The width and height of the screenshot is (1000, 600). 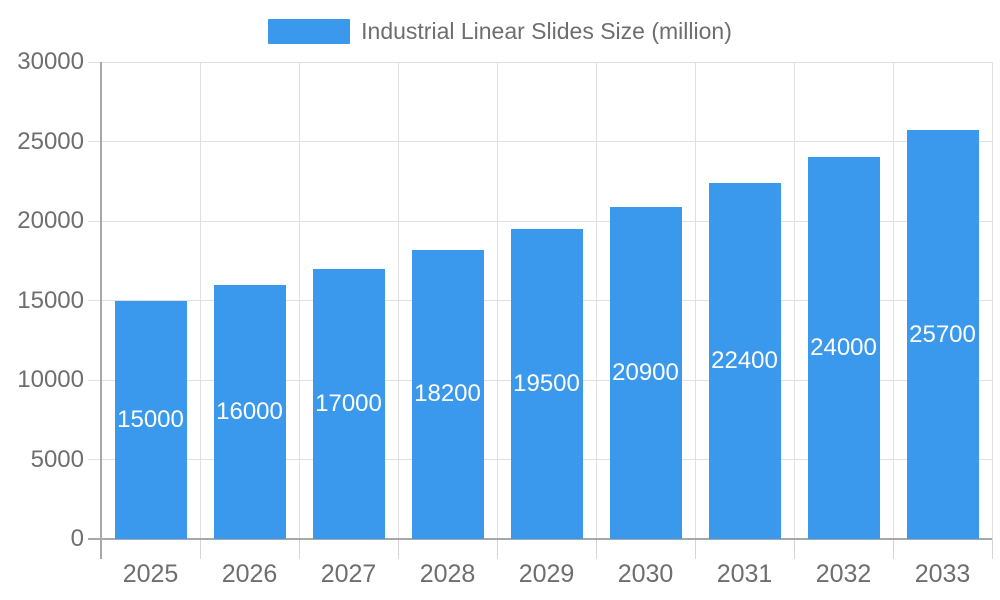 What do you see at coordinates (309, 31) in the screenshot?
I see `legend-swatch` at bounding box center [309, 31].